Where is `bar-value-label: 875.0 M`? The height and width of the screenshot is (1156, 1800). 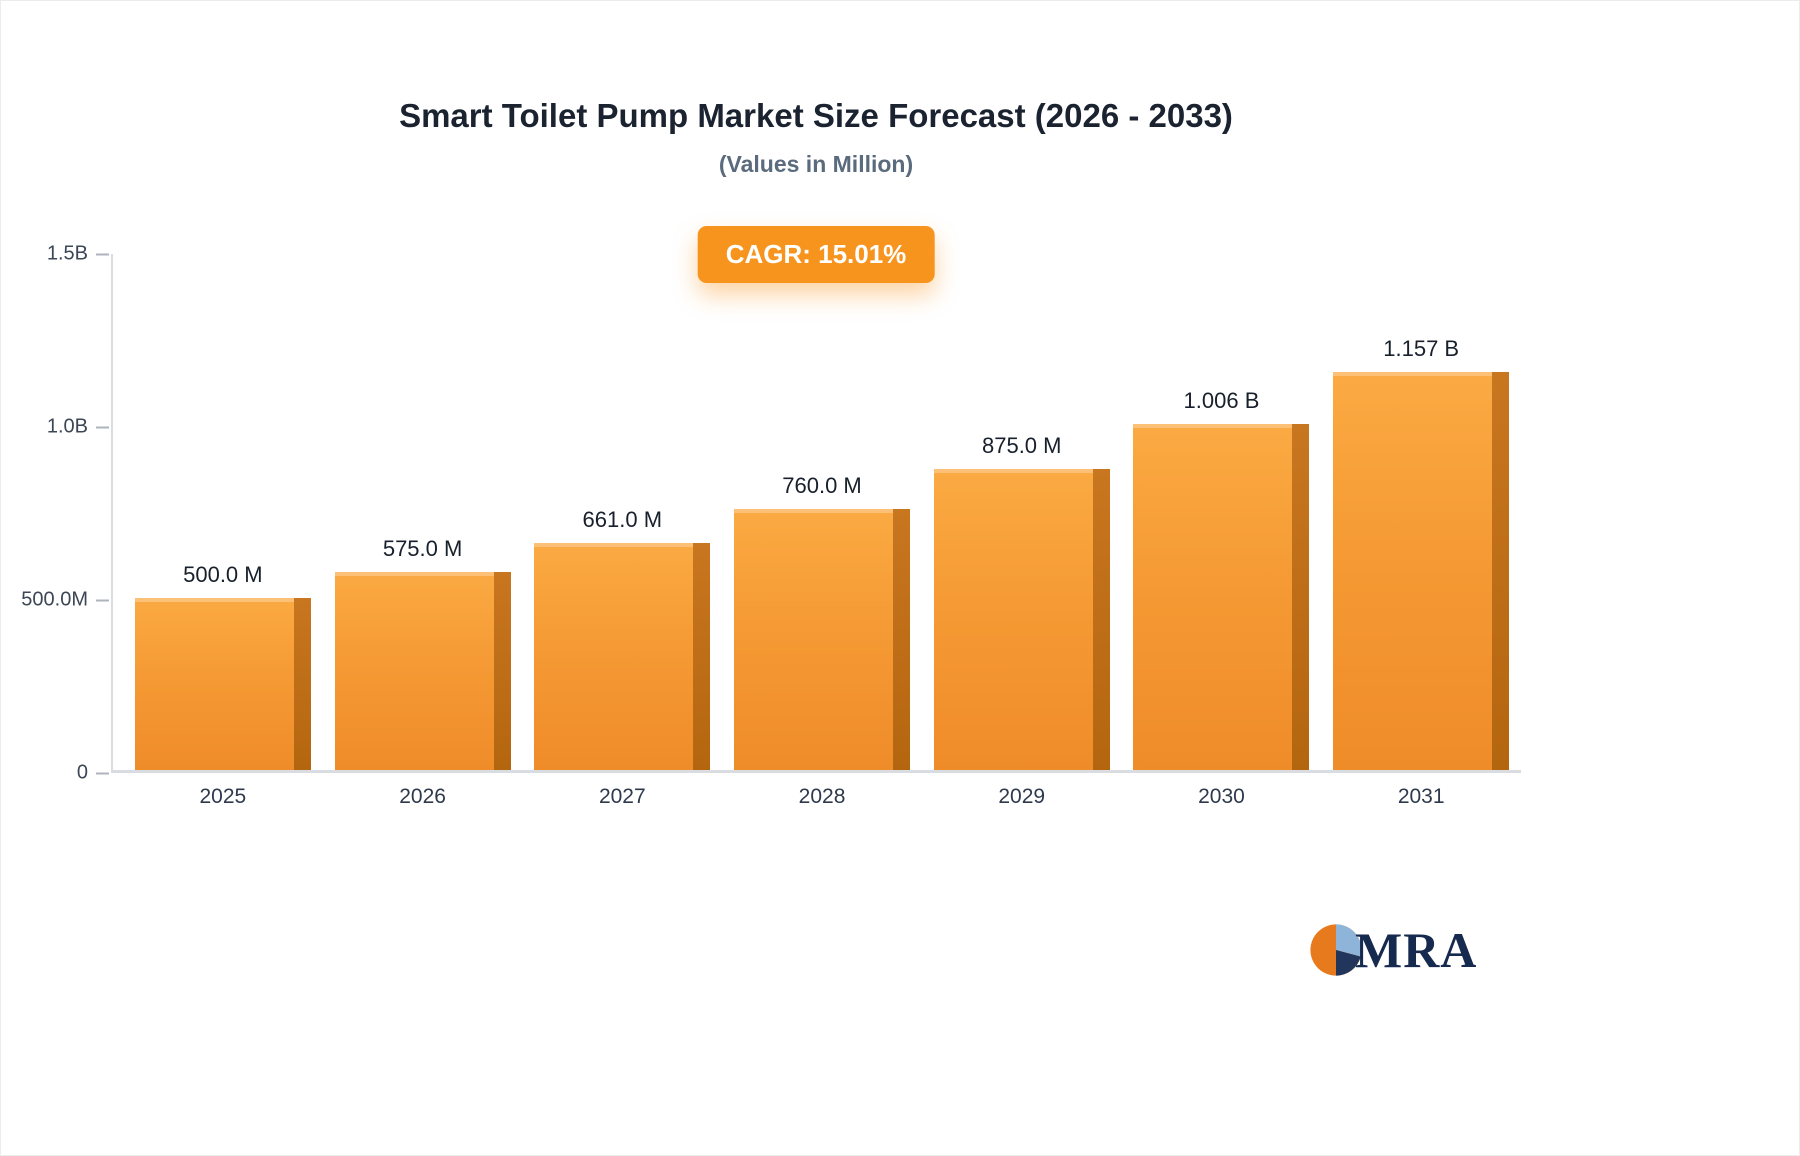 bar-value-label: 875.0 M is located at coordinates (1021, 445).